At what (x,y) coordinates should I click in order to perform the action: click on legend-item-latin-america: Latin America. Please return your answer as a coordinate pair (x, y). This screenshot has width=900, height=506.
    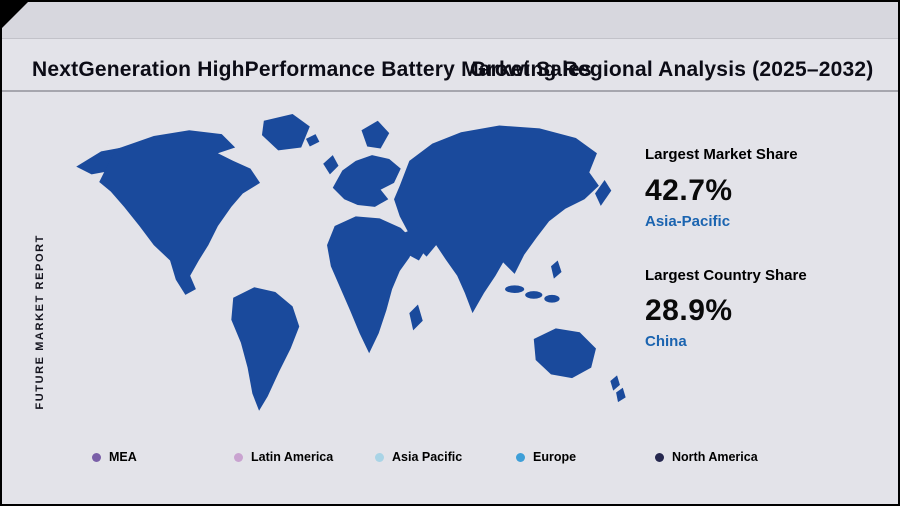
    Looking at the image, I should click on (283, 457).